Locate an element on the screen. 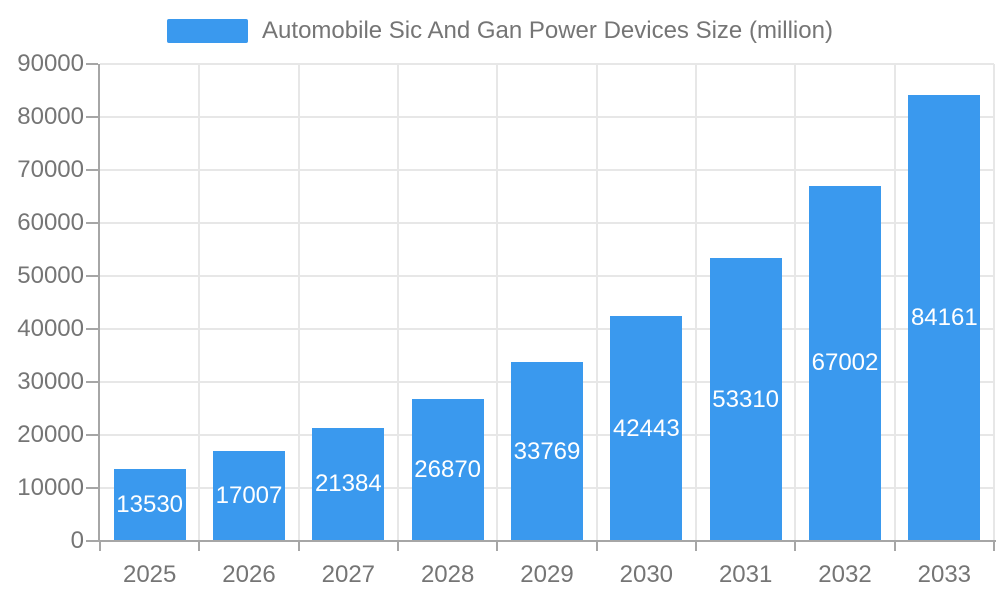 The width and height of the screenshot is (1000, 600). bar-value-label: 21384 is located at coordinates (348, 484).